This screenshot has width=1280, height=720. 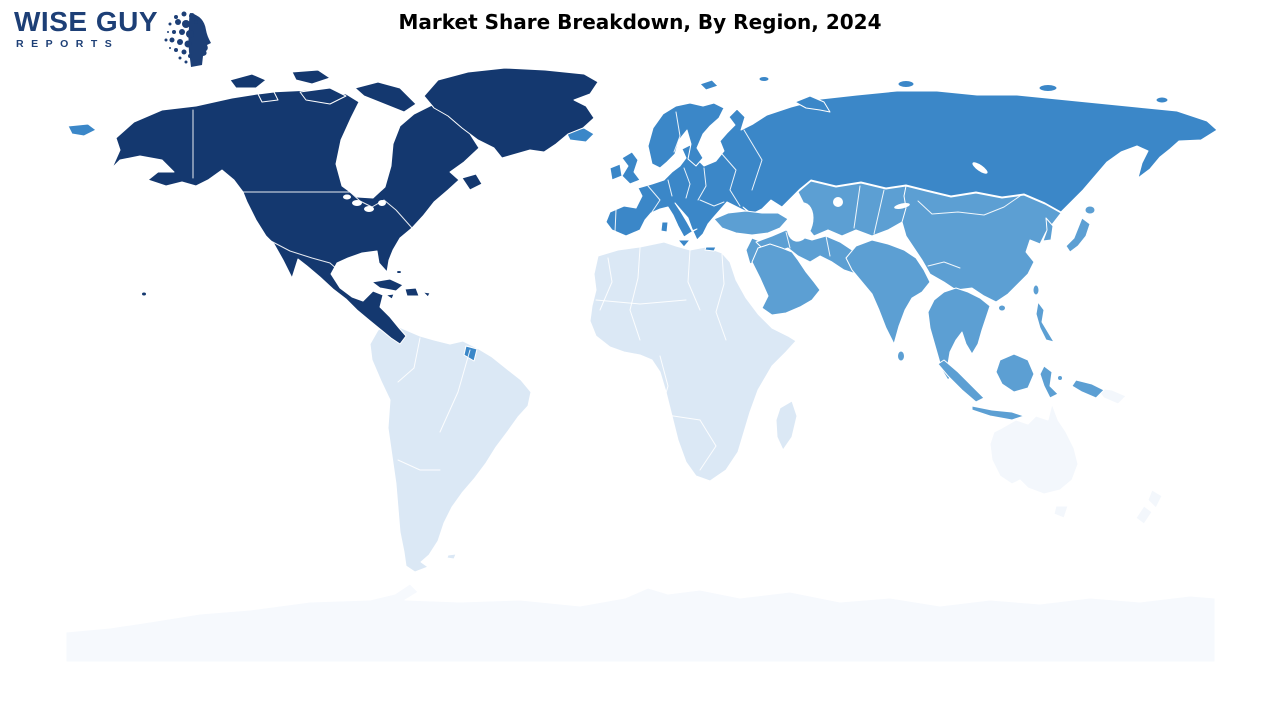 What do you see at coordinates (1045, 322) in the screenshot?
I see `region-philippines` at bounding box center [1045, 322].